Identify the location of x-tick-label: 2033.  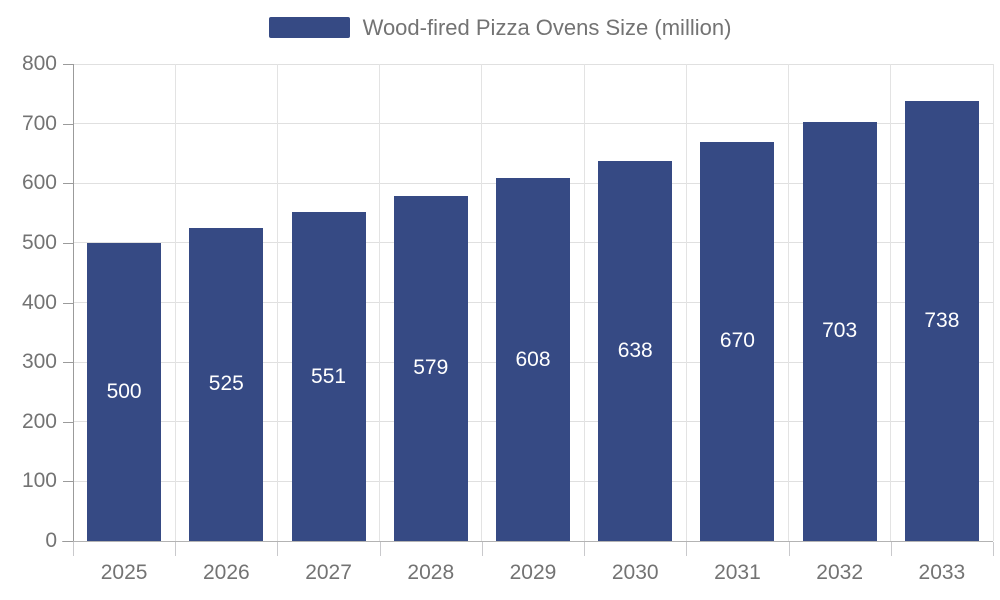
(942, 572).